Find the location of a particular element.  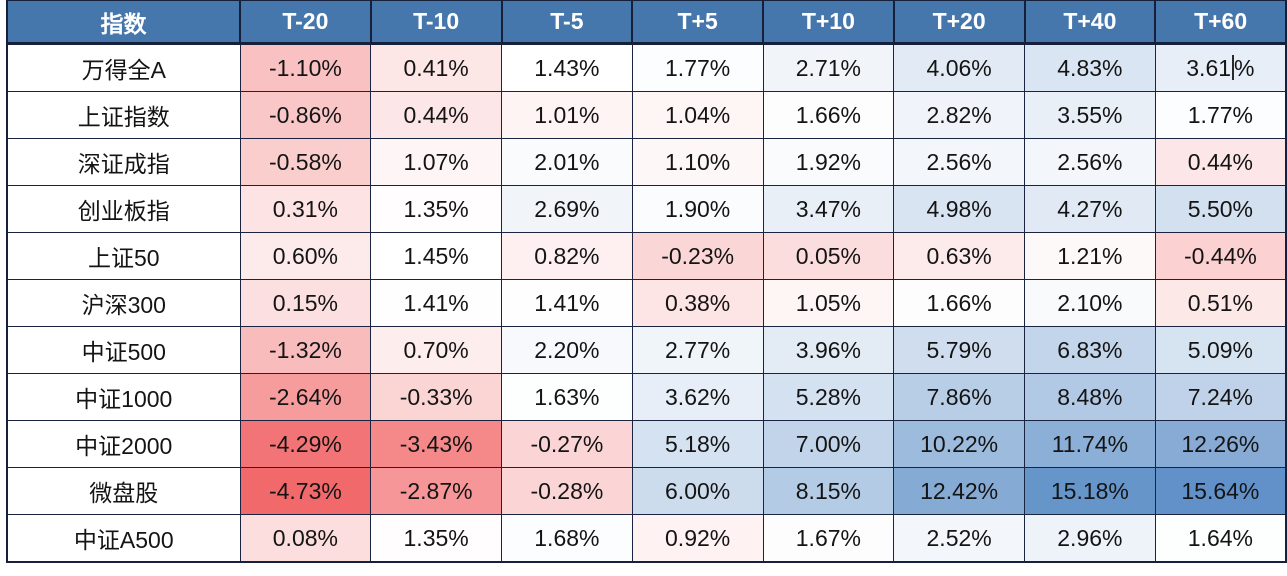

value-cell: 0.08% is located at coordinates (305, 538).